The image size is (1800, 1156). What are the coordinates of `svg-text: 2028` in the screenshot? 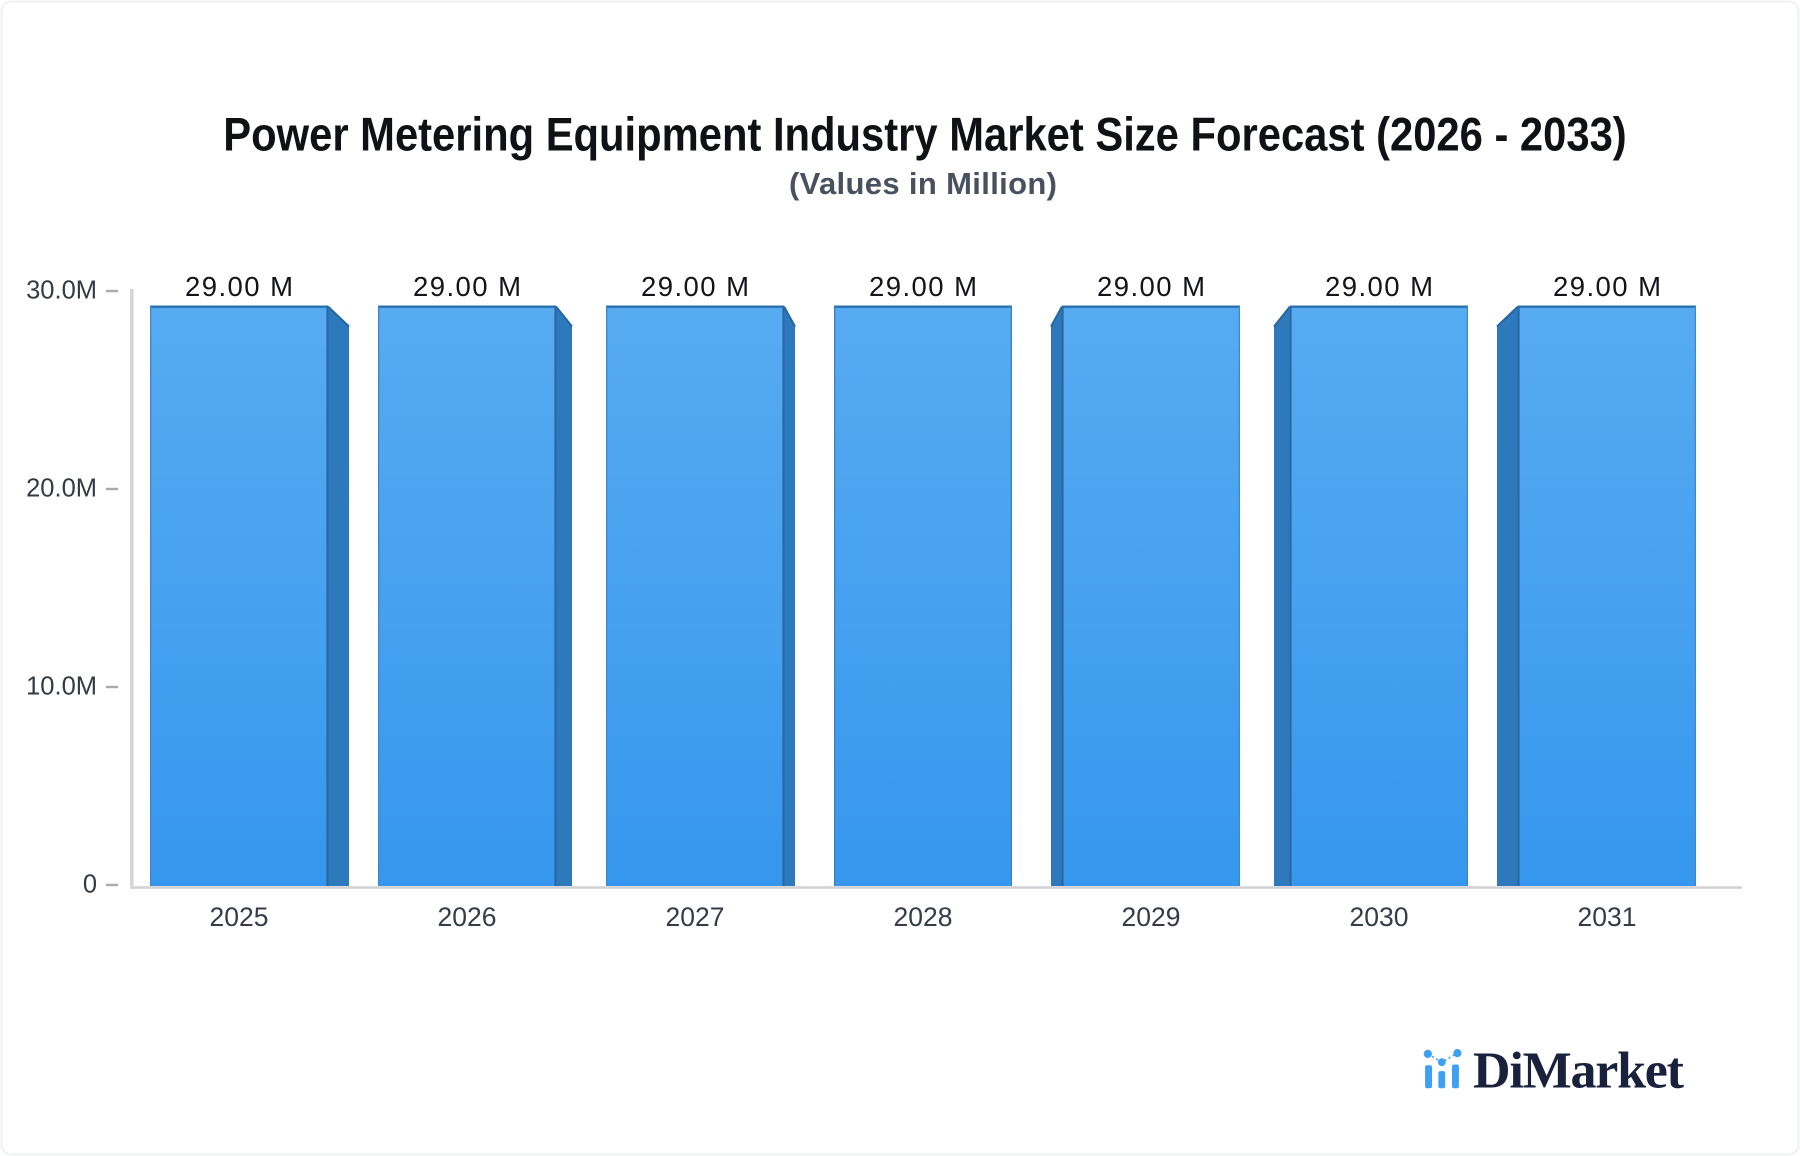 It's located at (923, 917).